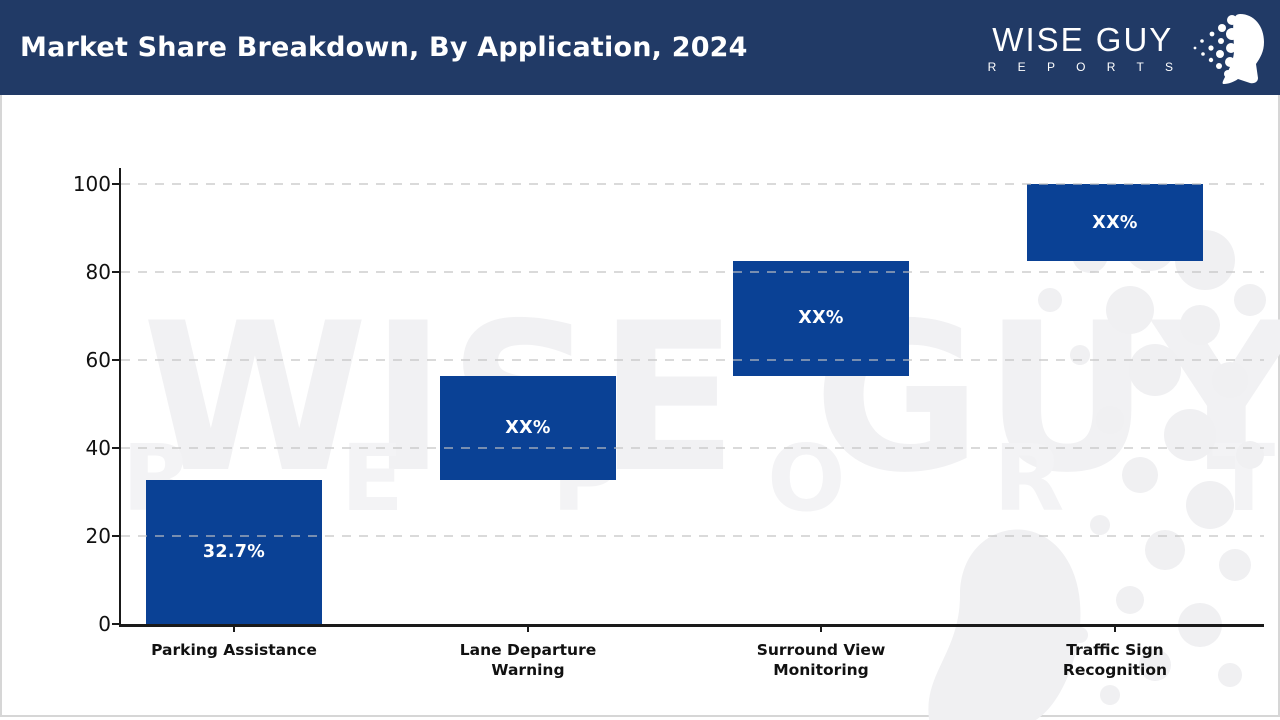 Image resolution: width=1280 pixels, height=720 pixels. I want to click on y-tick-label-0: 0, so click(104, 624).